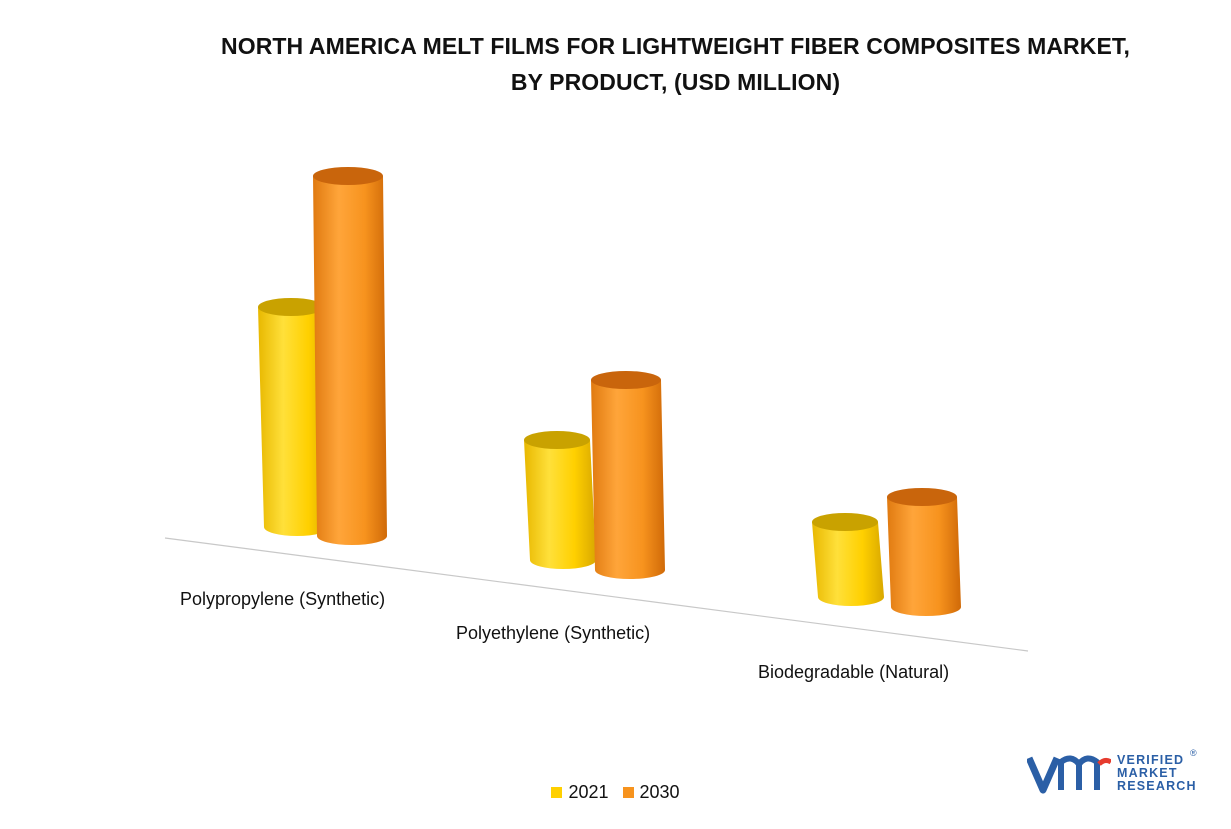 Image resolution: width=1231 pixels, height=829 pixels. I want to click on category-label-1: Polyethylene (Synthetic), so click(553, 633).